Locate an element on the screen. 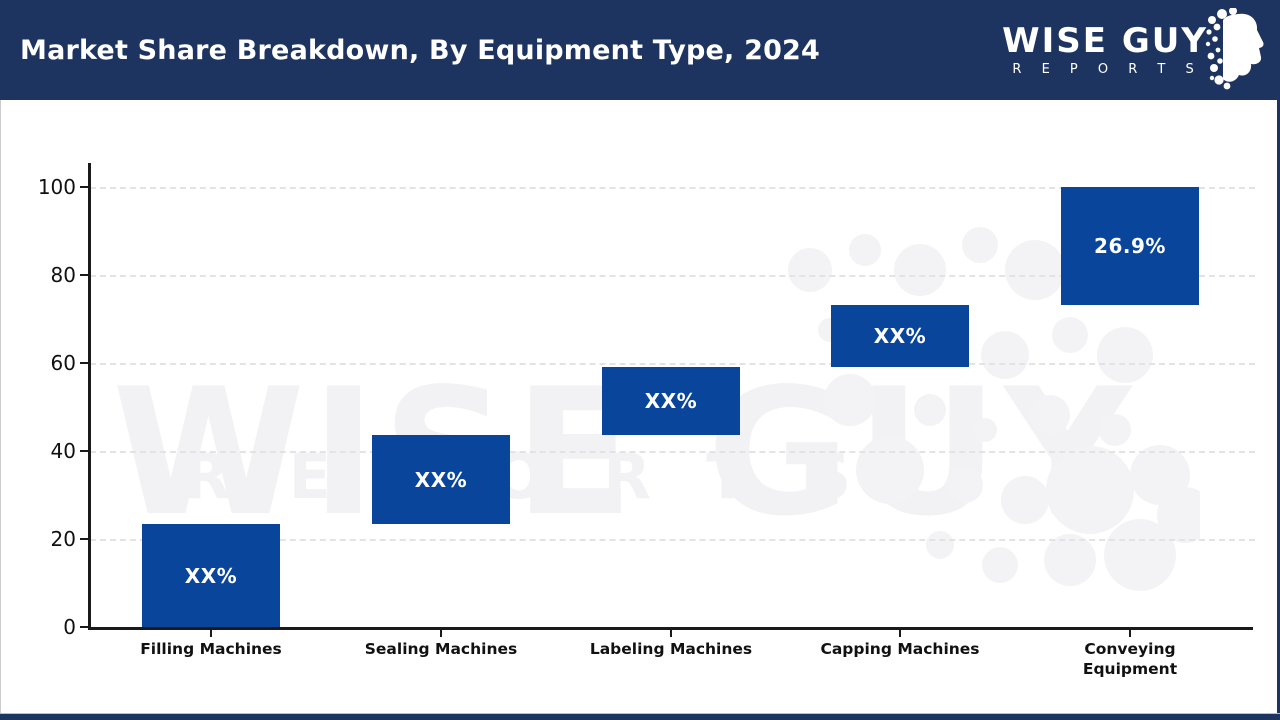 This screenshot has height=720, width=1280. brand-logo-text: WISE GUY R E P O R T S is located at coordinates (1105, 50).